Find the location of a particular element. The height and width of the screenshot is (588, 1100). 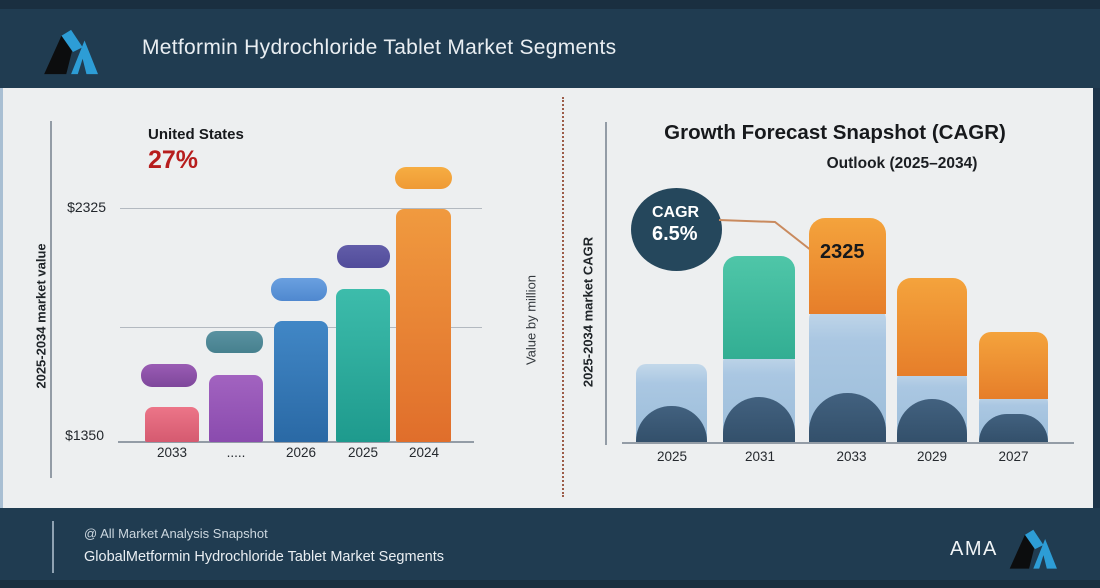

cap-dots is located at coordinates (234, 342).